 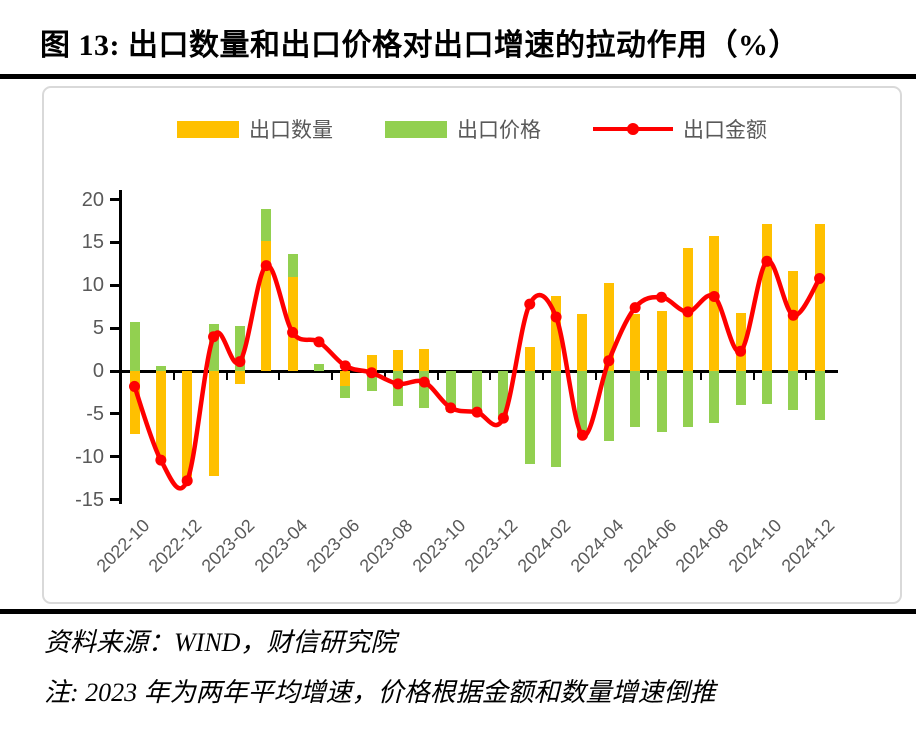 I want to click on bar-出口价格-2024-04, so click(x=608, y=406).